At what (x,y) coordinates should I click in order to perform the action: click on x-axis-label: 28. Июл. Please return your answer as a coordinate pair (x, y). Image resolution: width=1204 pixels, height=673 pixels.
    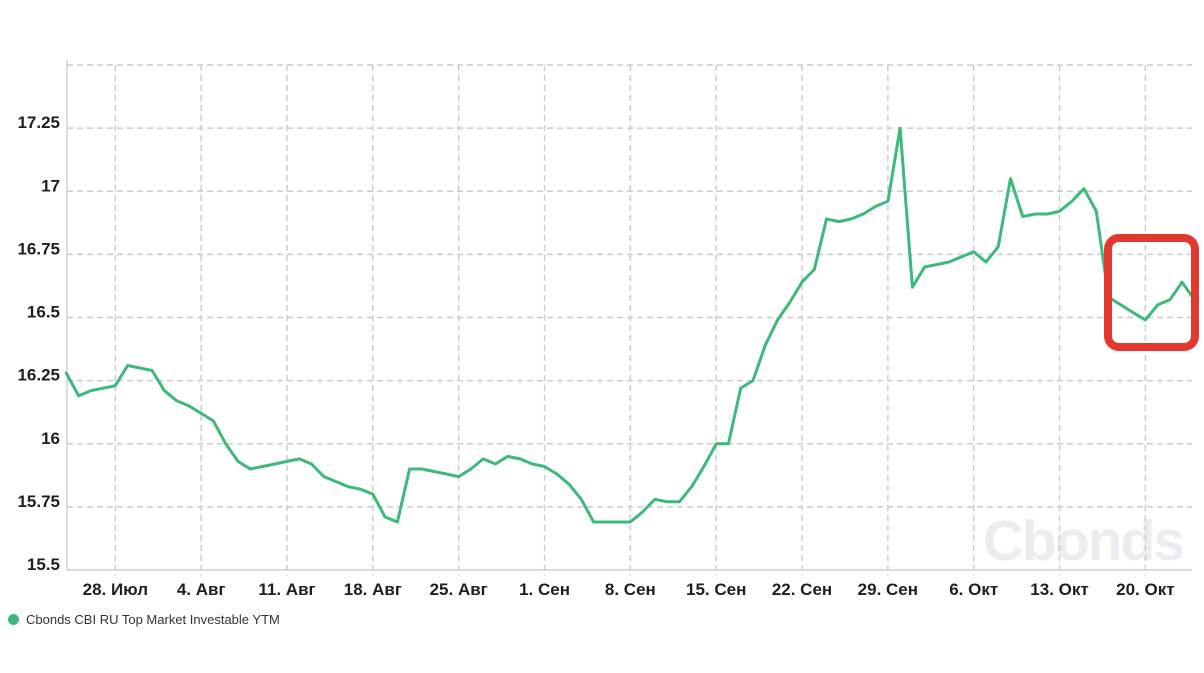
    Looking at the image, I should click on (115, 589).